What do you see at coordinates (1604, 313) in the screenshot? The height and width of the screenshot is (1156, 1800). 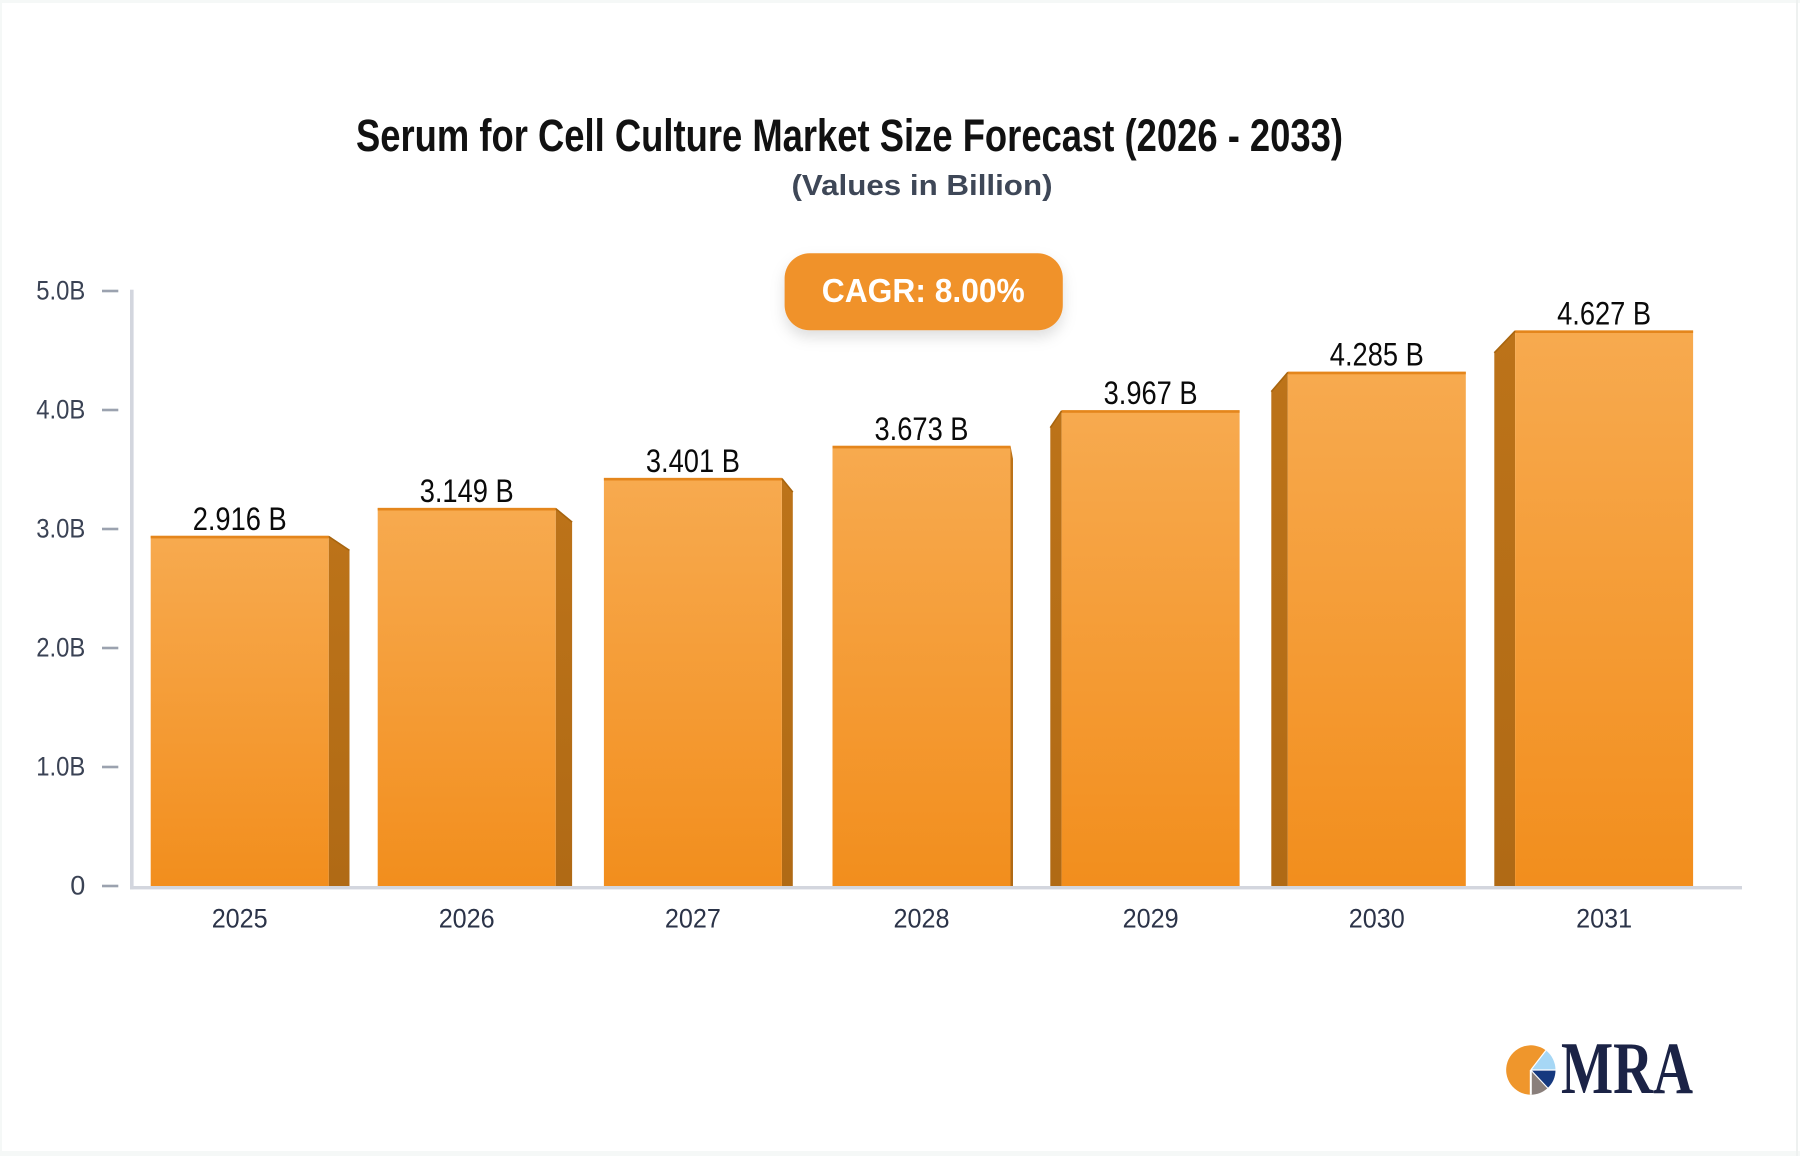 I see `svg-text: 4.627 B` at bounding box center [1604, 313].